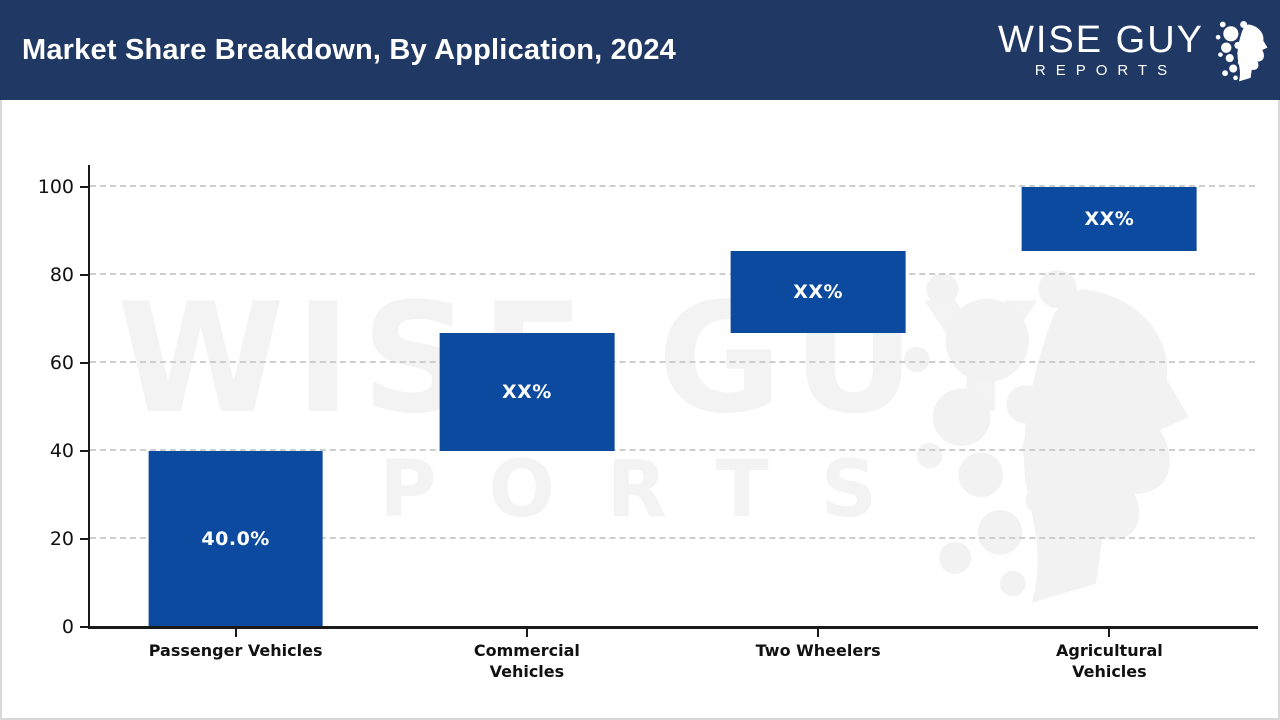 The image size is (1280, 720). I want to click on y-tick-label: 100, so click(55, 187).